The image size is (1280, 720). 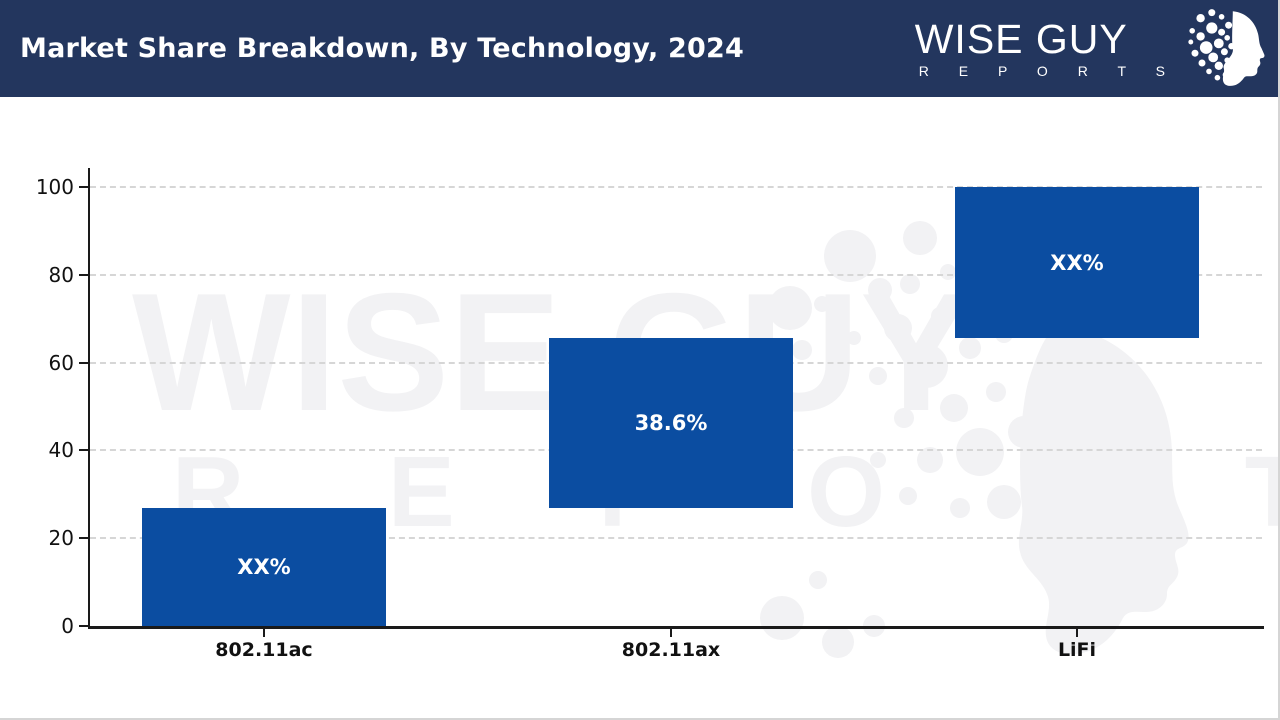 I want to click on y-axis-line, so click(x=89, y=398).